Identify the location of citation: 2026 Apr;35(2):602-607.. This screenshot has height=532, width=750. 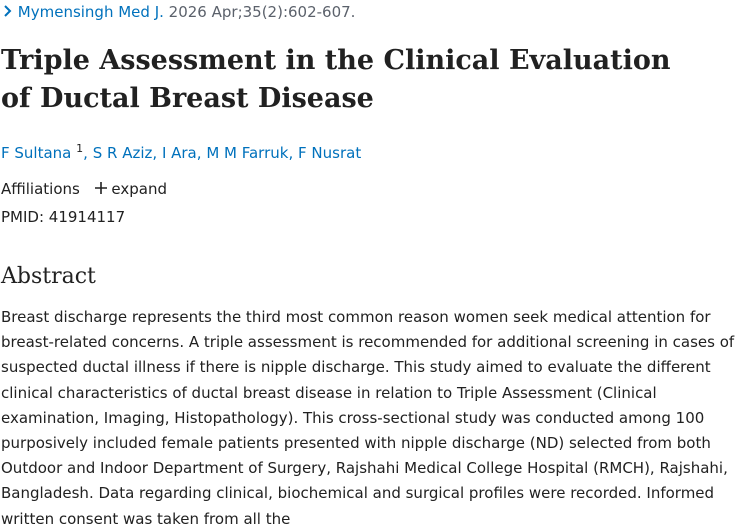
(262, 12).